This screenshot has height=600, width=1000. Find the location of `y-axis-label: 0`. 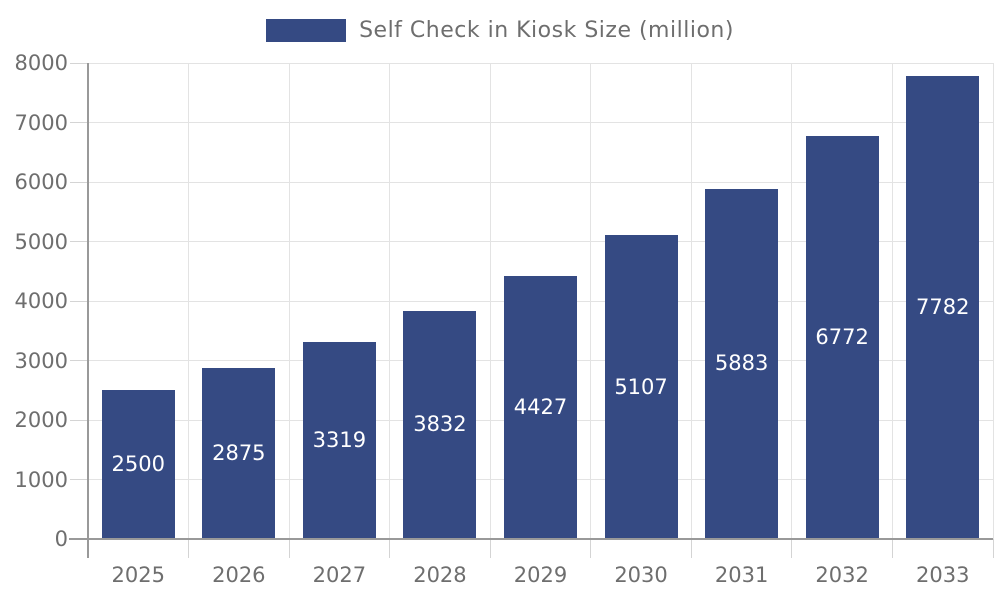

y-axis-label: 0 is located at coordinates (61, 539).